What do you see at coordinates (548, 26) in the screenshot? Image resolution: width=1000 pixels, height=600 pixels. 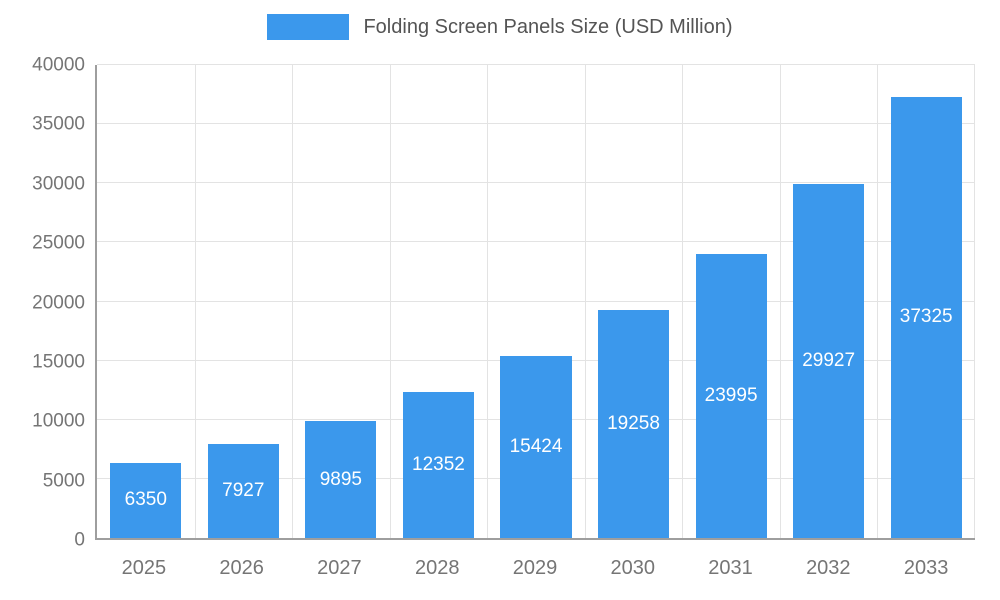 I see `legend-label: Folding Screen Panels Size (USD Million)` at bounding box center [548, 26].